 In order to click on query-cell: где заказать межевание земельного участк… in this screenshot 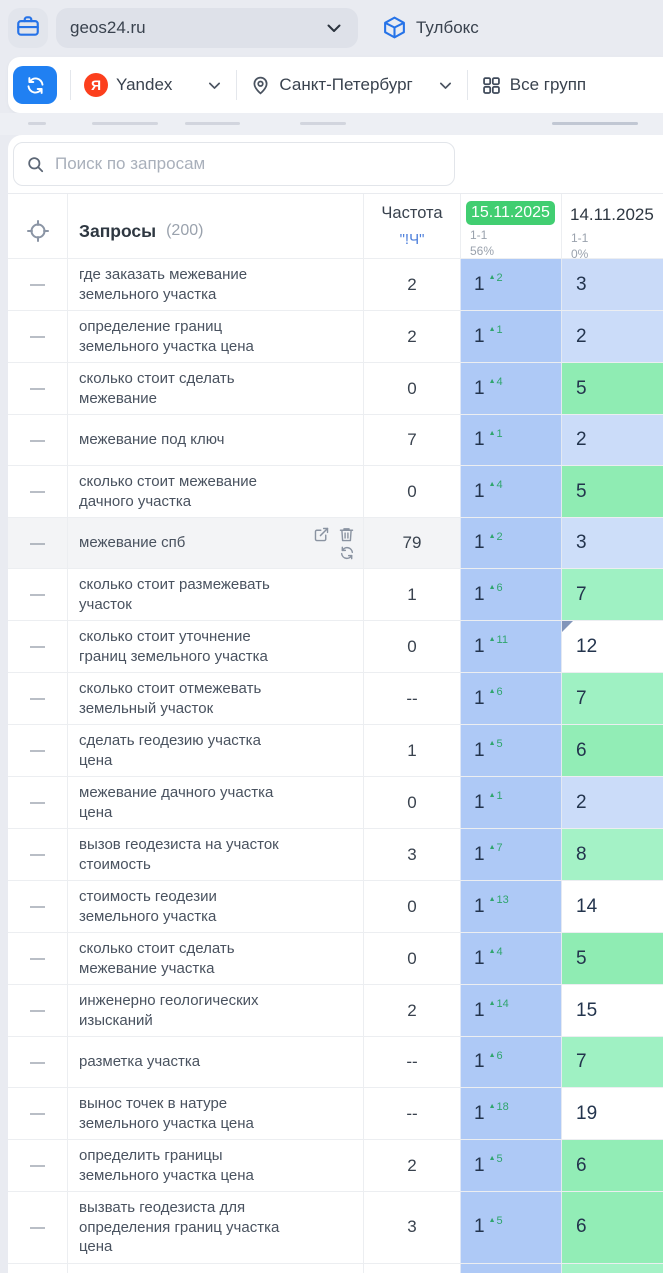, I will do `click(215, 284)`.